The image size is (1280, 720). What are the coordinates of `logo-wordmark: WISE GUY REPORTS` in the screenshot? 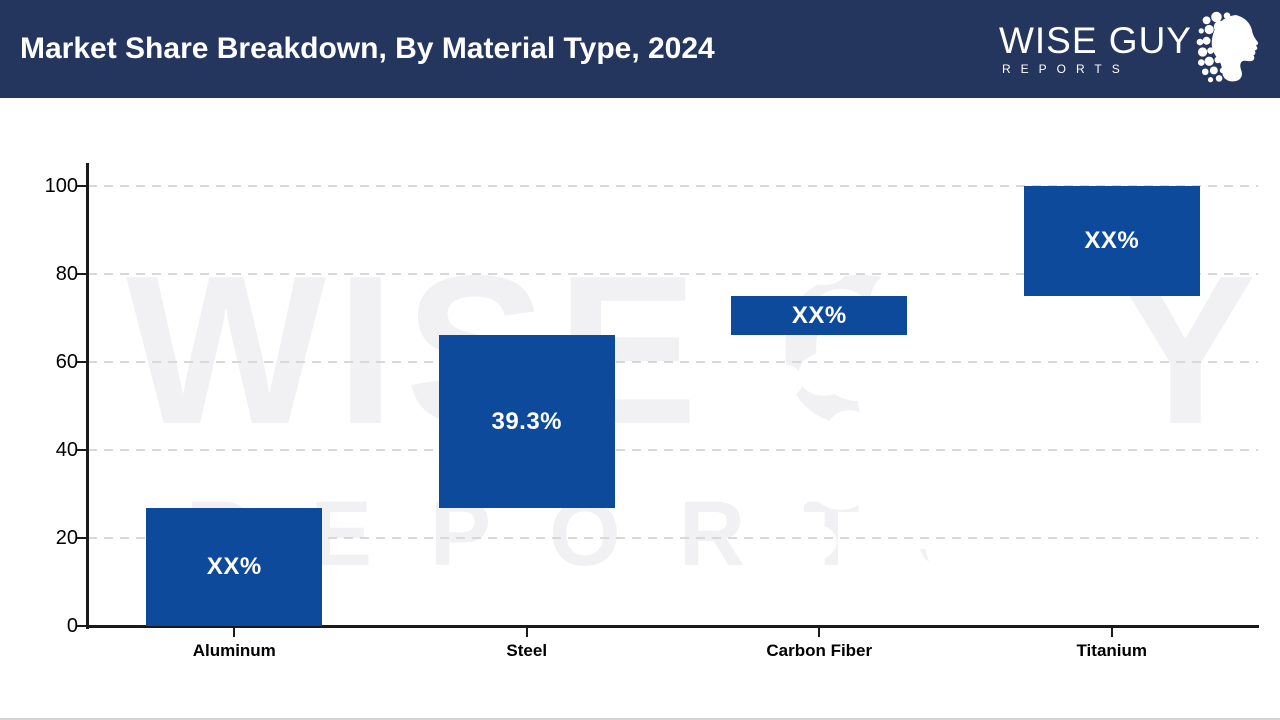 It's located at (1095, 49).